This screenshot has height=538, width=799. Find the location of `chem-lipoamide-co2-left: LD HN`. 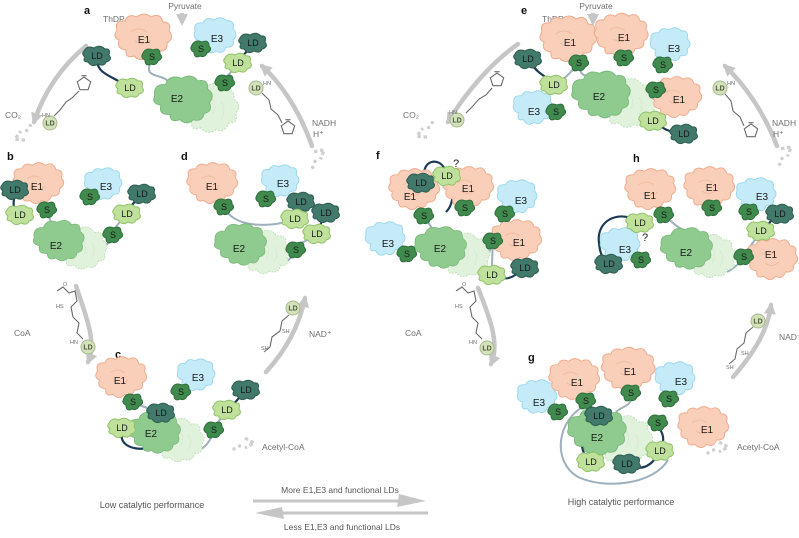

chem-lipoamide-co2-left: LD HN is located at coordinates (67, 103).